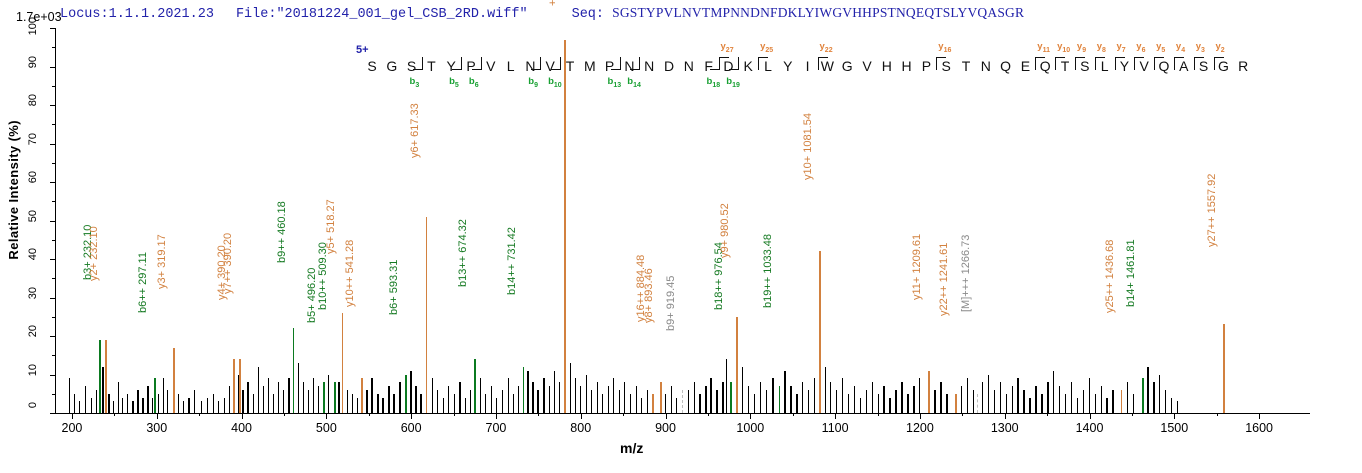 This screenshot has height=473, width=1362. Describe the element at coordinates (614, 82) in the screenshot. I see `b-ion-label: b13` at that location.